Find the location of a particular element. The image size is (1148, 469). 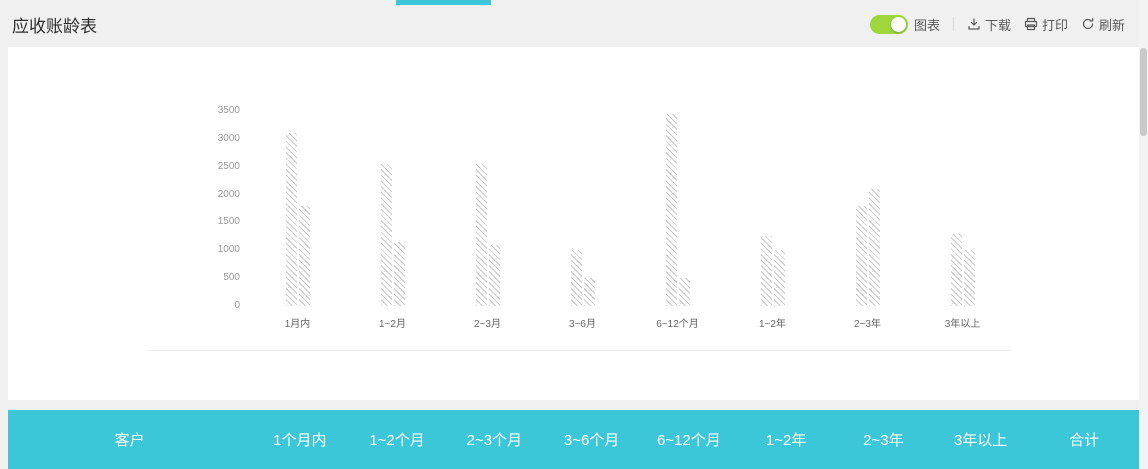

refresh-button: 刷新 is located at coordinates (1103, 24).